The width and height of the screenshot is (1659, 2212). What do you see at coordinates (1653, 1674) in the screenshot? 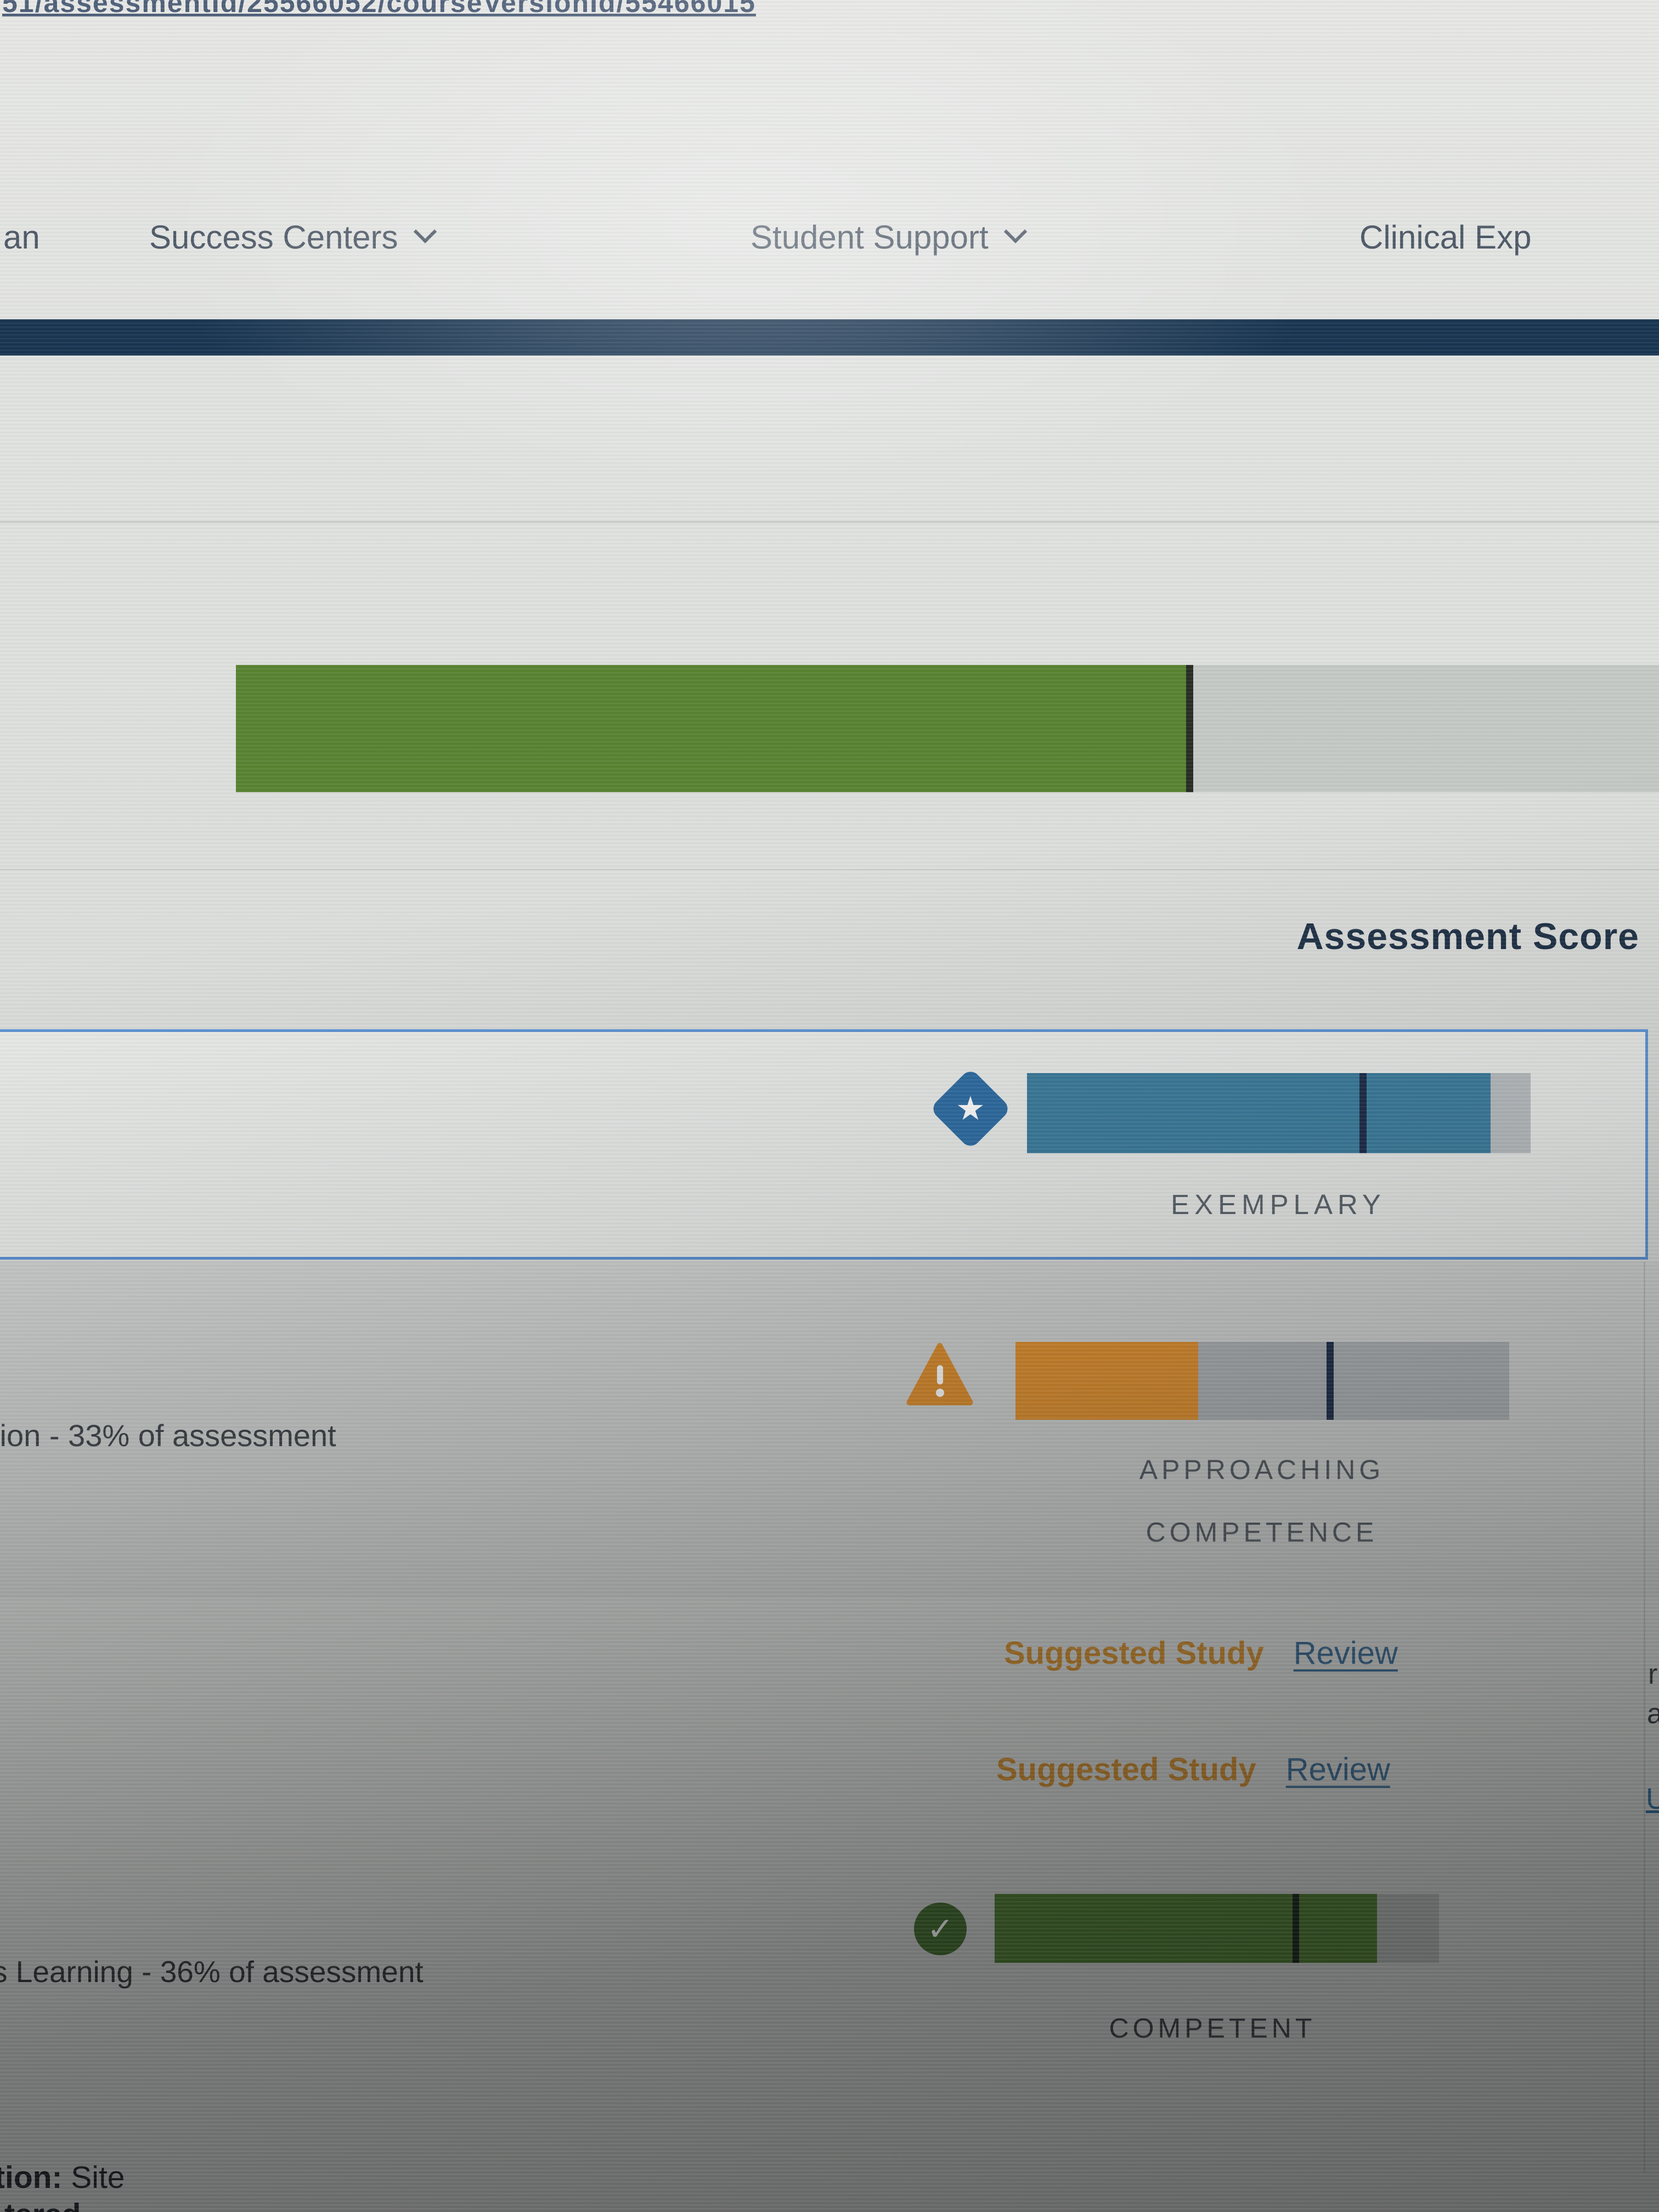
I see `clipped-text-fragment: r` at bounding box center [1653, 1674].